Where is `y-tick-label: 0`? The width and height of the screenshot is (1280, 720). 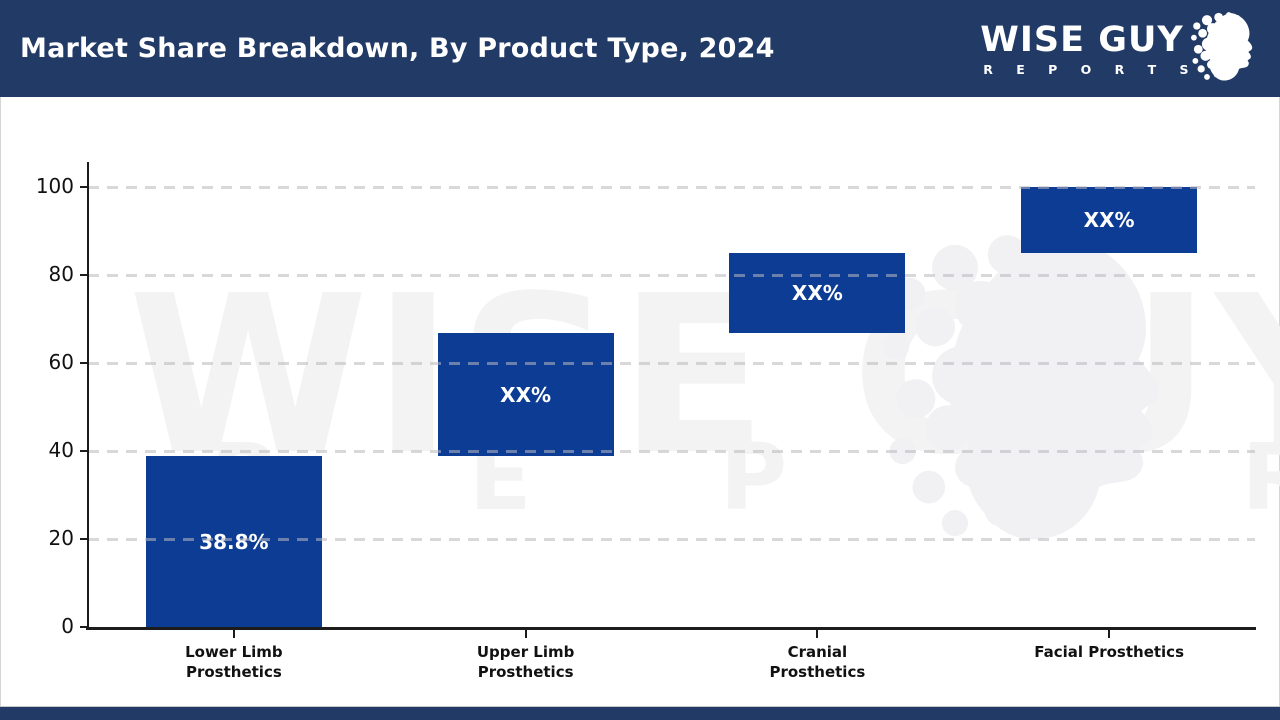 y-tick-label: 0 is located at coordinates (67, 626).